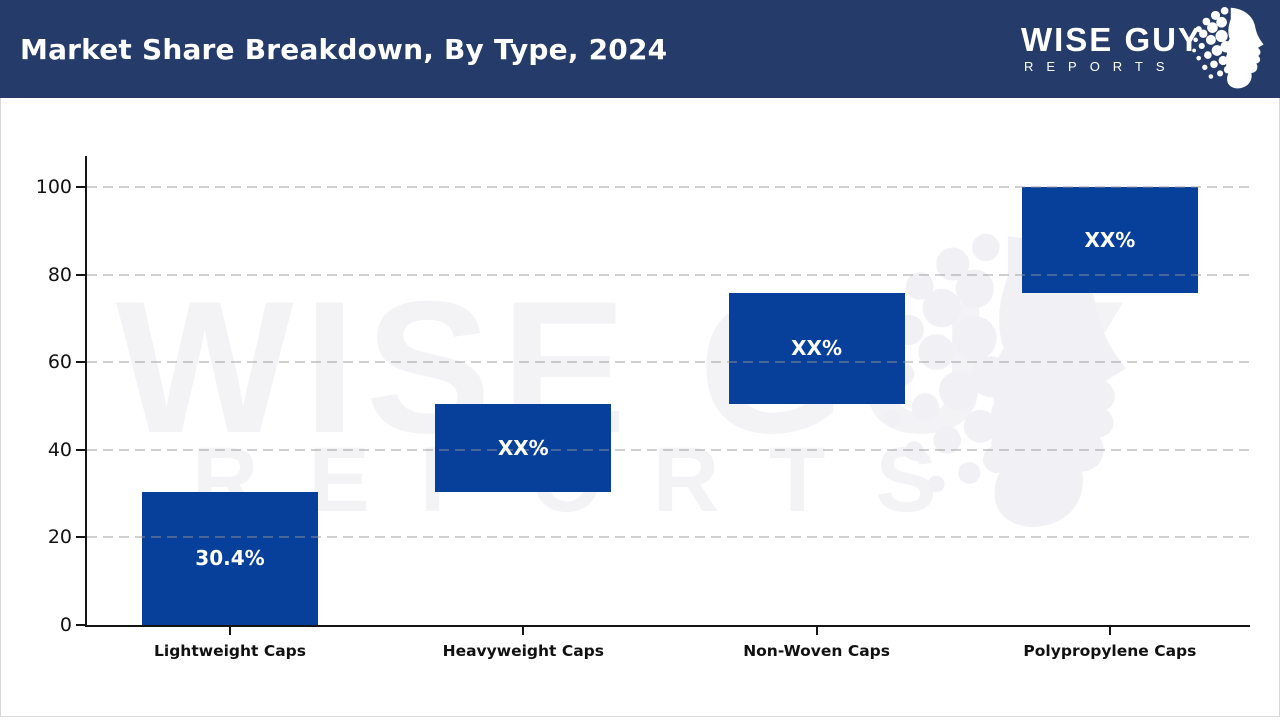 This screenshot has width=1280, height=720. What do you see at coordinates (65, 625) in the screenshot?
I see `y-tick-label: 0` at bounding box center [65, 625].